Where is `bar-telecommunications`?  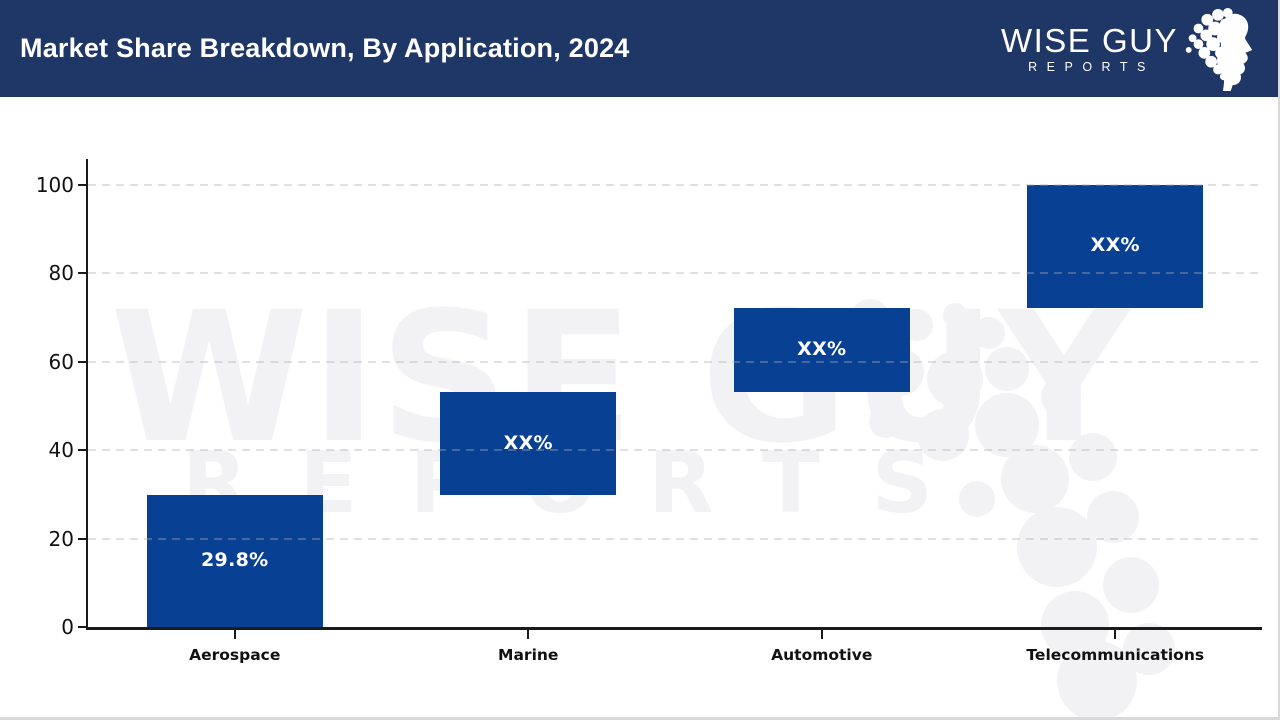 bar-telecommunications is located at coordinates (1115, 246).